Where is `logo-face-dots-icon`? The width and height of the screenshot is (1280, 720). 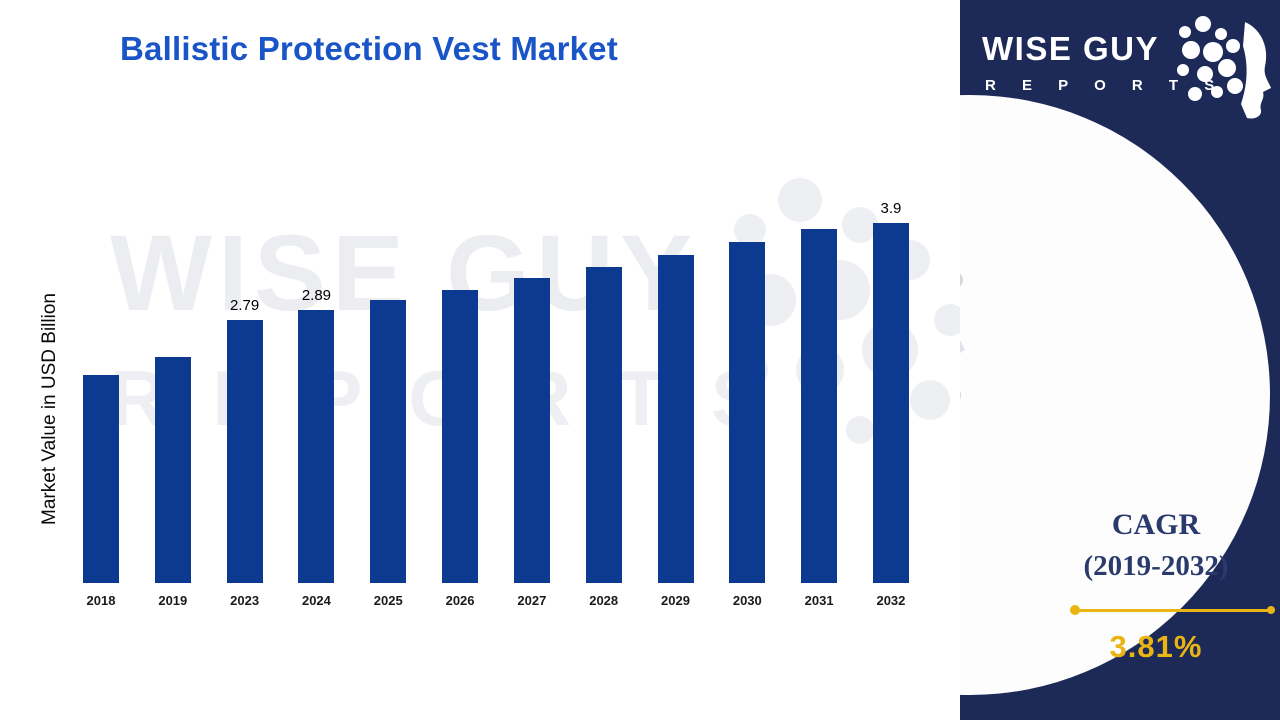 logo-face-dots-icon is located at coordinates (1224, 67).